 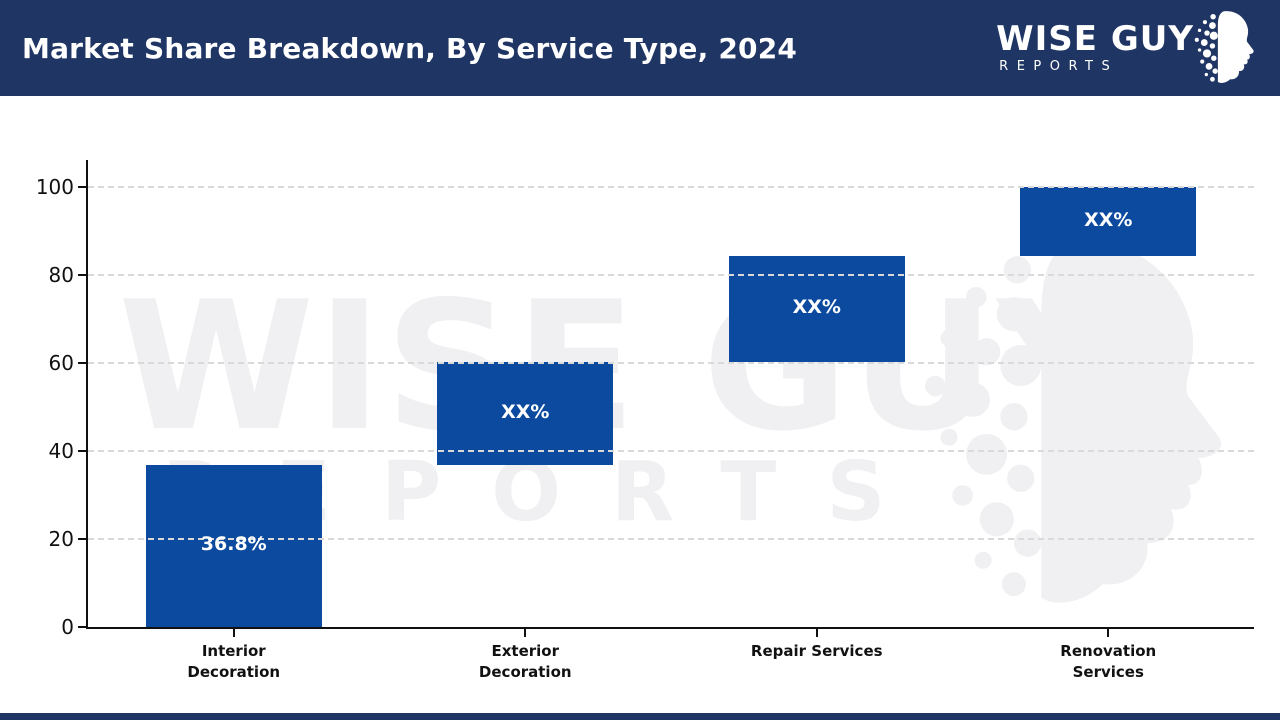 I want to click on y-axis-tick-label: 40, so click(x=61, y=451).